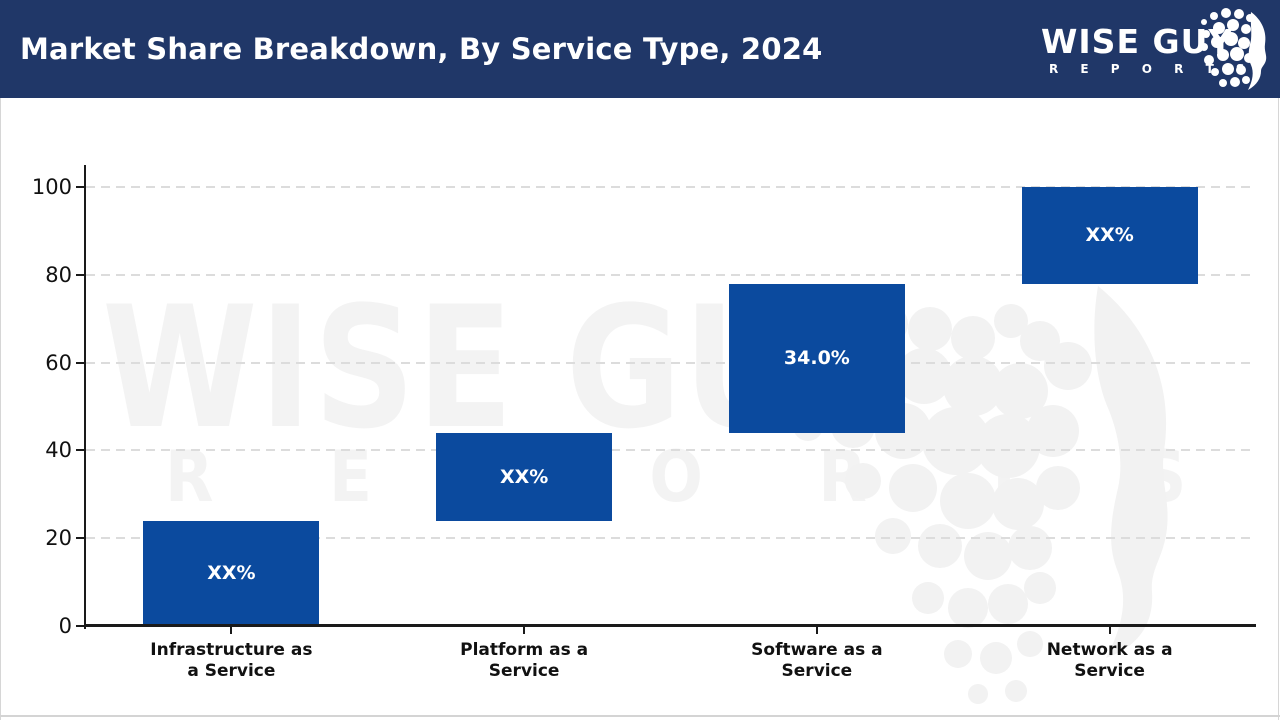 The width and height of the screenshot is (1280, 720). I want to click on x-category-label: Network as a Service, so click(1109, 660).